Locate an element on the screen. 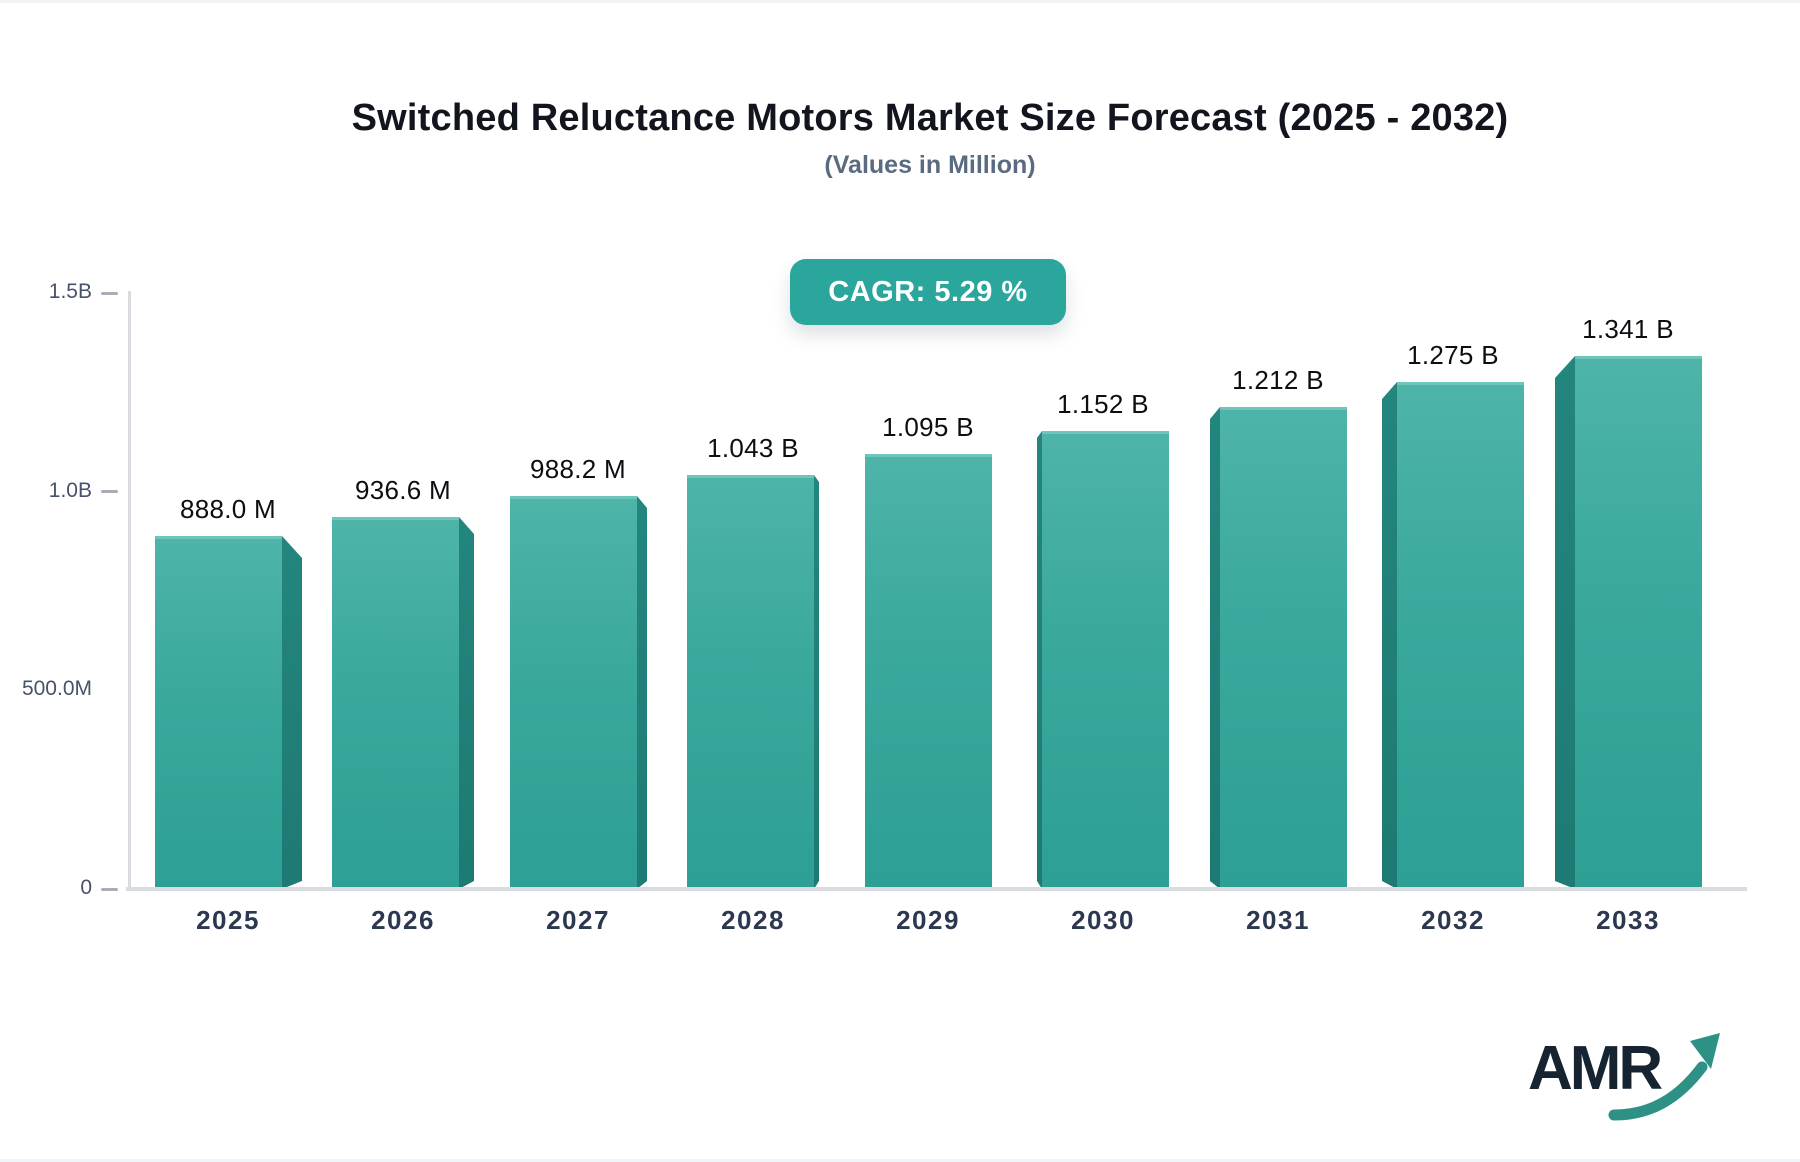 This screenshot has width=1800, height=1162. amr-logo: AMR is located at coordinates (1625, 1075).